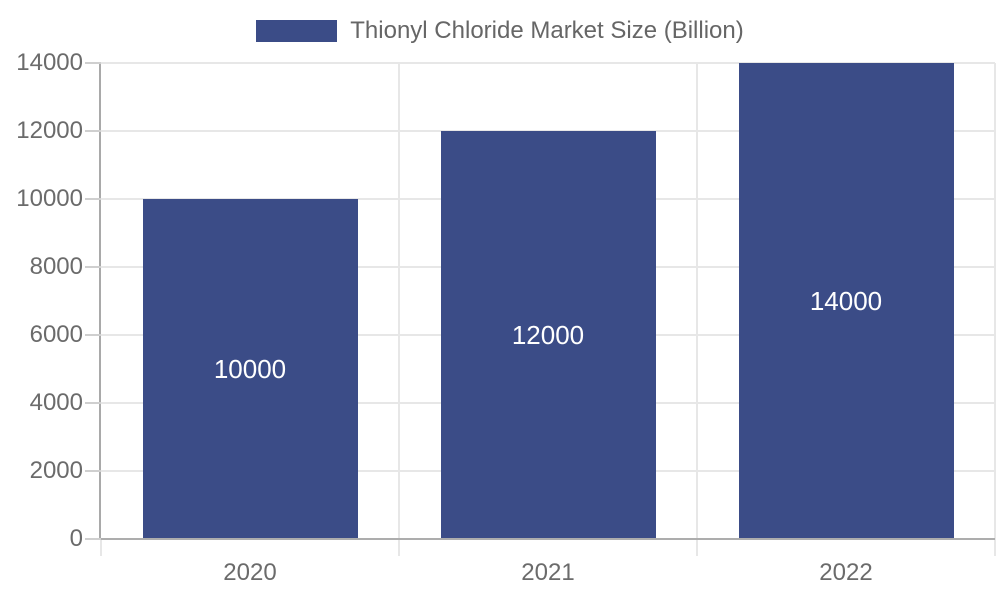 This screenshot has height=600, width=1000. What do you see at coordinates (56, 470) in the screenshot?
I see `y-tick-label: 2000` at bounding box center [56, 470].